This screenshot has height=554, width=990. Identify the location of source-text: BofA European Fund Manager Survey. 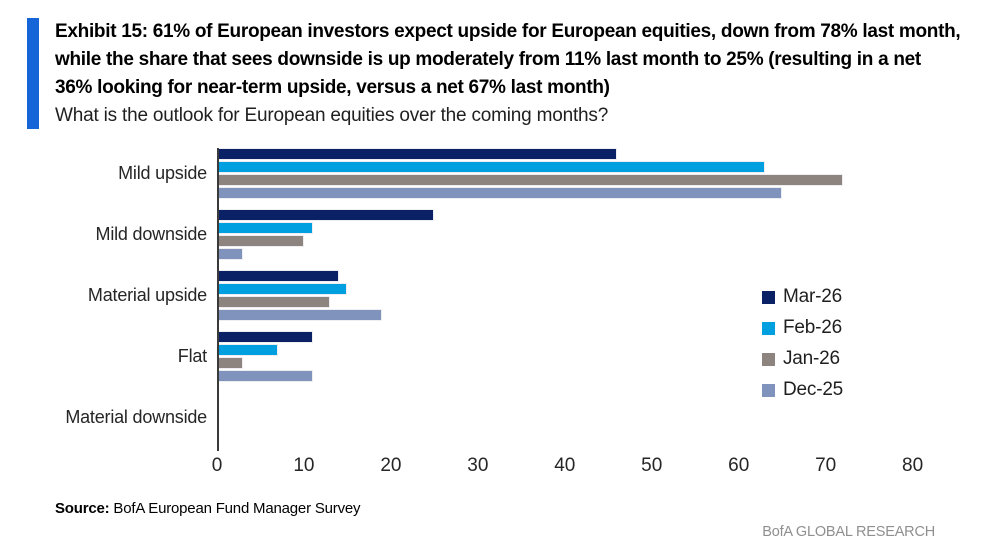
(235, 508).